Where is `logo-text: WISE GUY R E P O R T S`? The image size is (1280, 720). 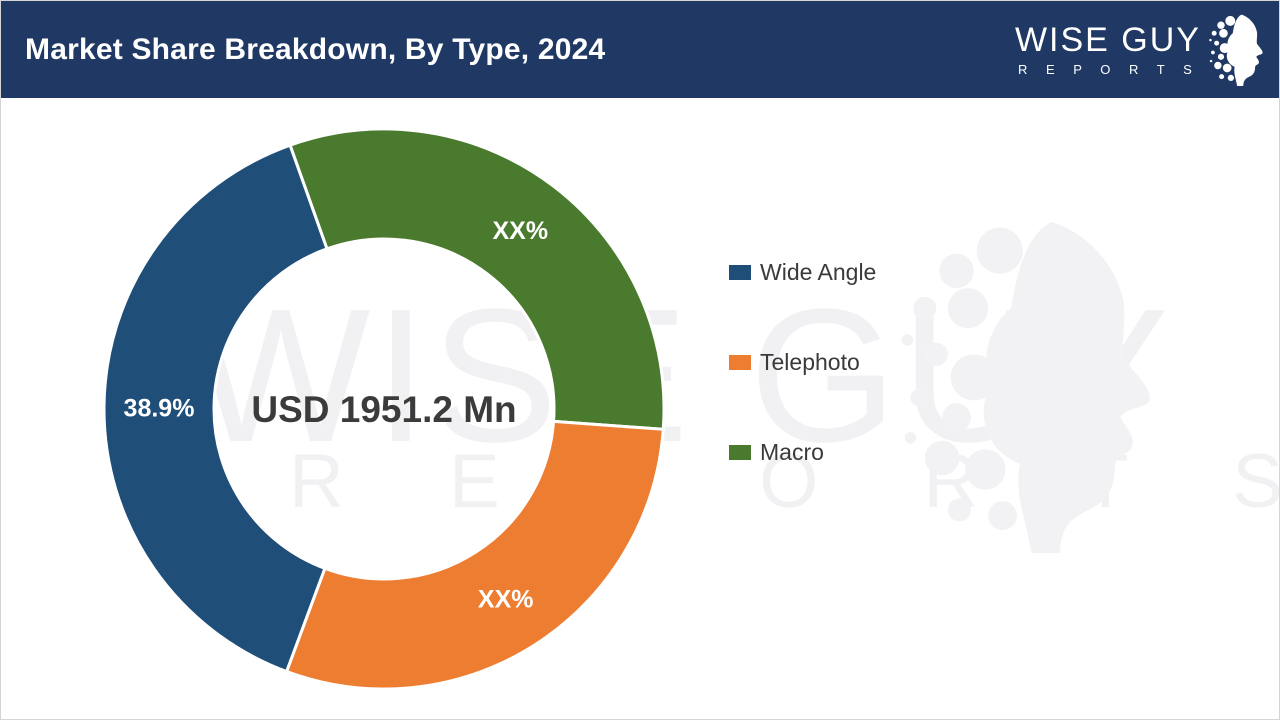
logo-text: WISE GUY R E P O R T S is located at coordinates (1108, 49).